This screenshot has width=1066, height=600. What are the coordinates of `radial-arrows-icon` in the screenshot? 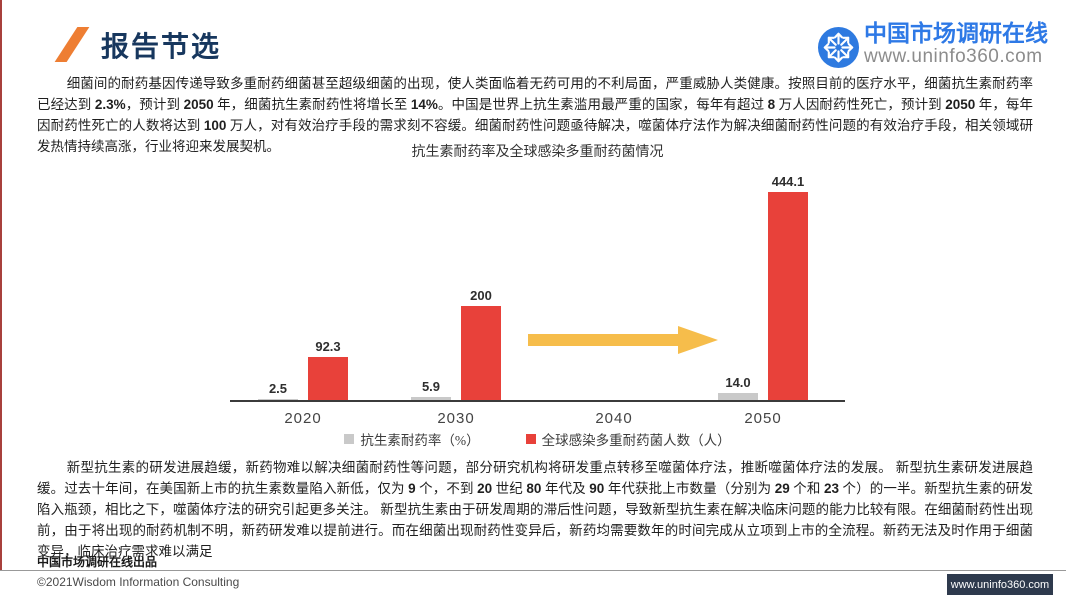 It's located at (838, 47).